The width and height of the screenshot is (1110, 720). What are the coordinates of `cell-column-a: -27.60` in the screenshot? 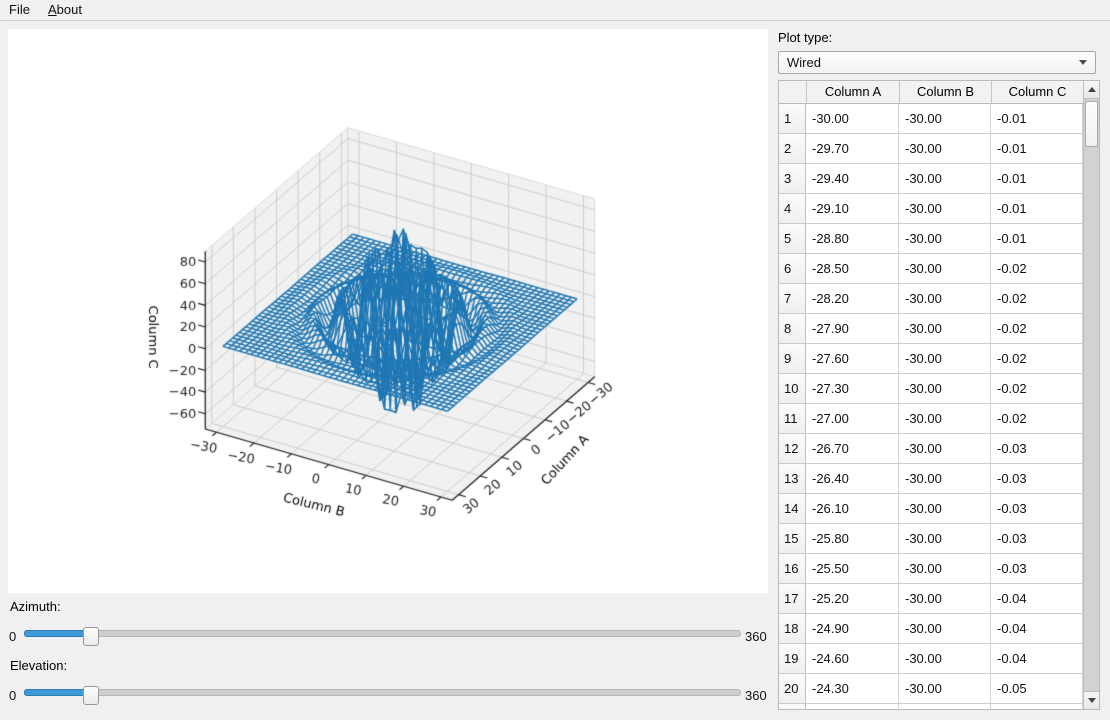 It's located at (852, 359).